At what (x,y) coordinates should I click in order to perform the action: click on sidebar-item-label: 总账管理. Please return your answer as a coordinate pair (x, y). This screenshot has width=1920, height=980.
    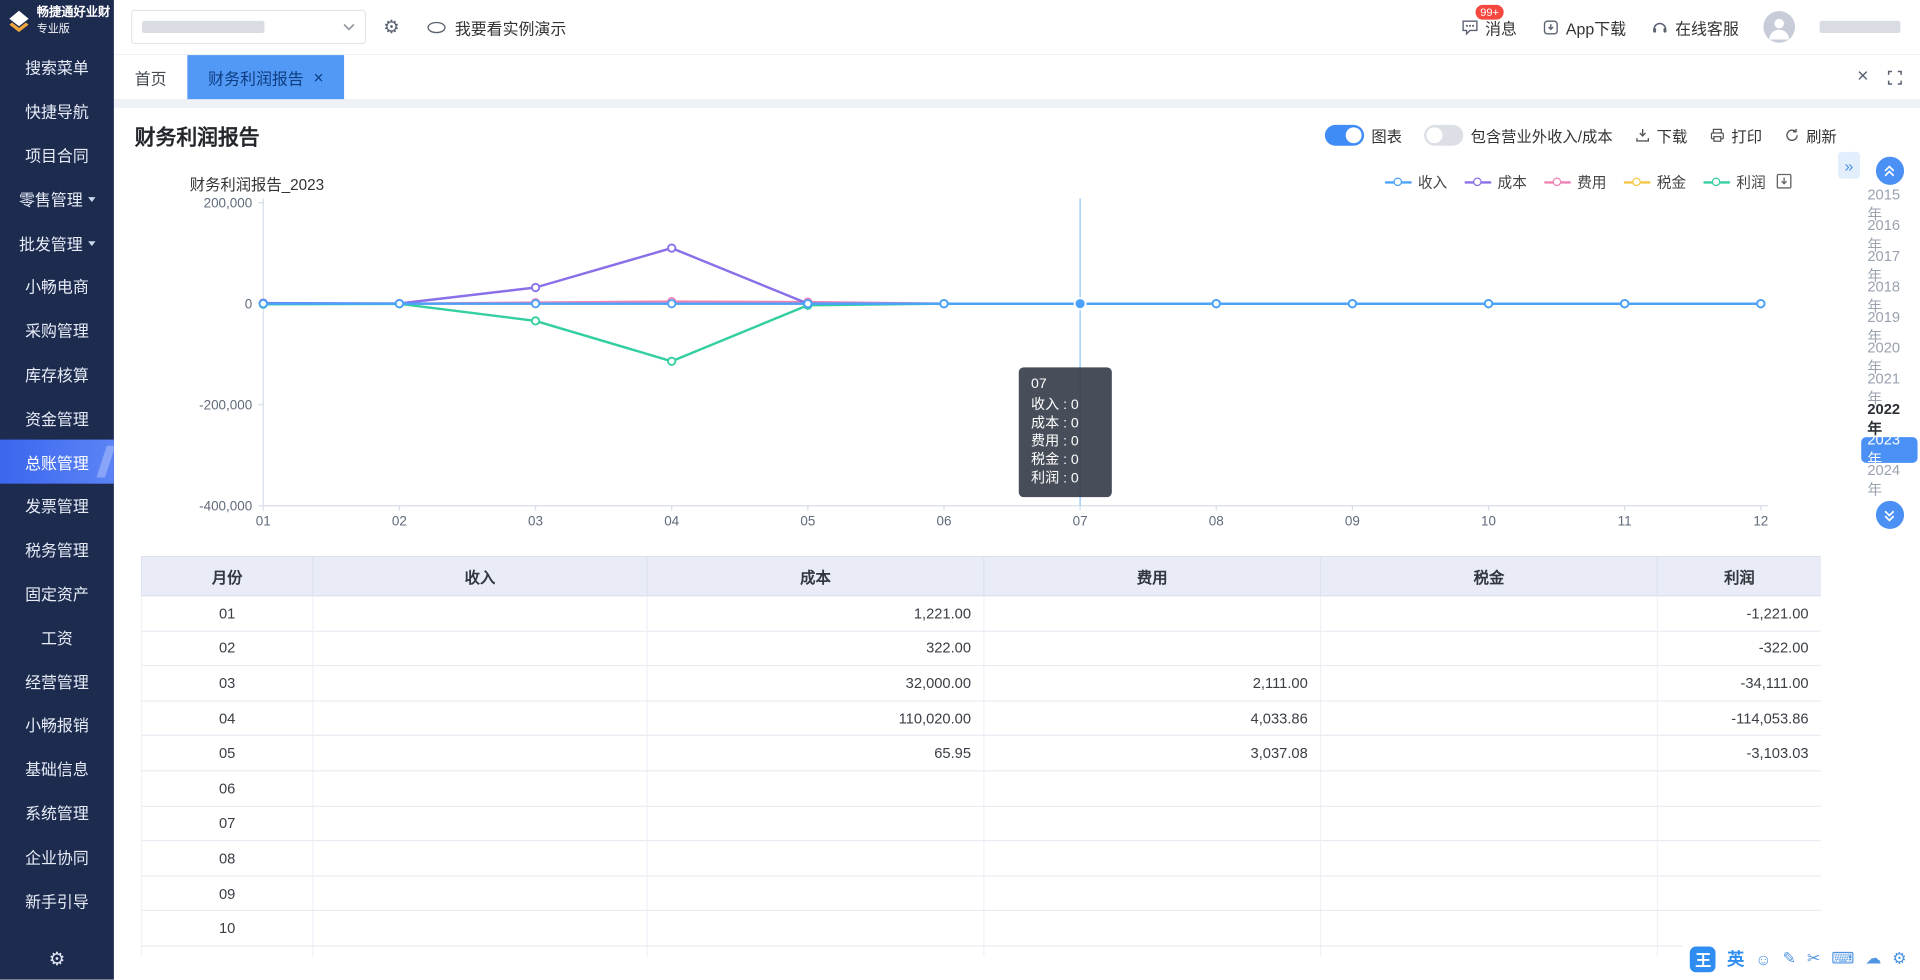
    Looking at the image, I should click on (57, 463).